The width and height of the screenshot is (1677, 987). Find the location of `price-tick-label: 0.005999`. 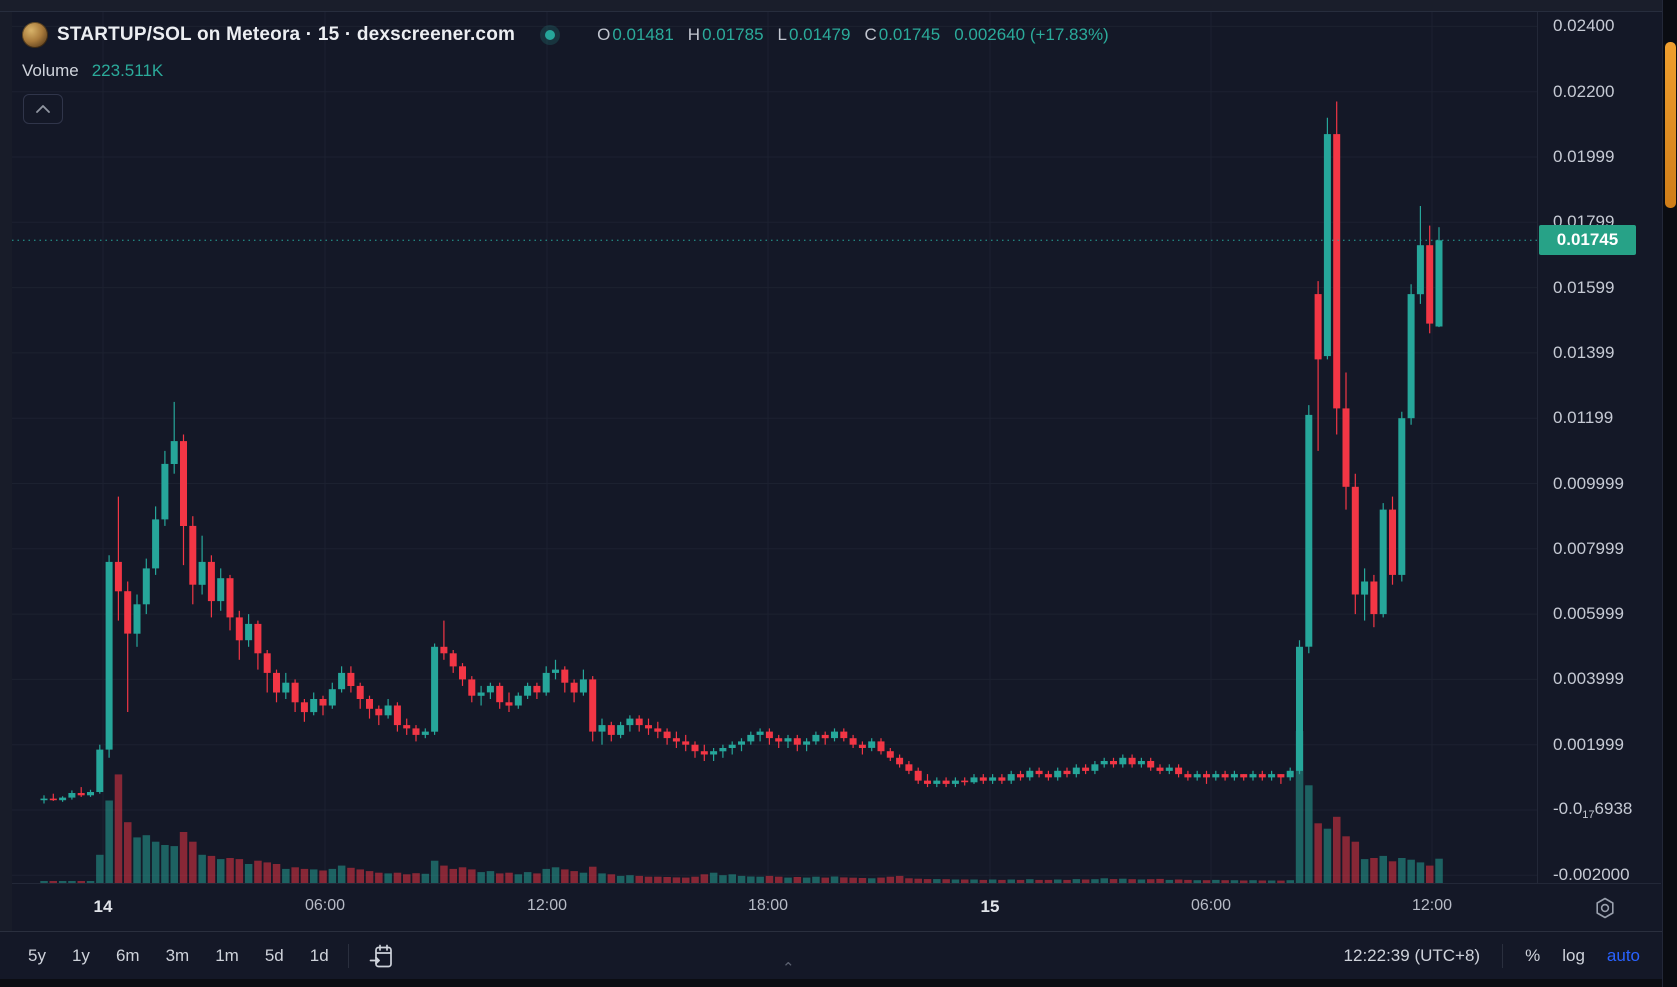

price-tick-label: 0.005999 is located at coordinates (1588, 614).